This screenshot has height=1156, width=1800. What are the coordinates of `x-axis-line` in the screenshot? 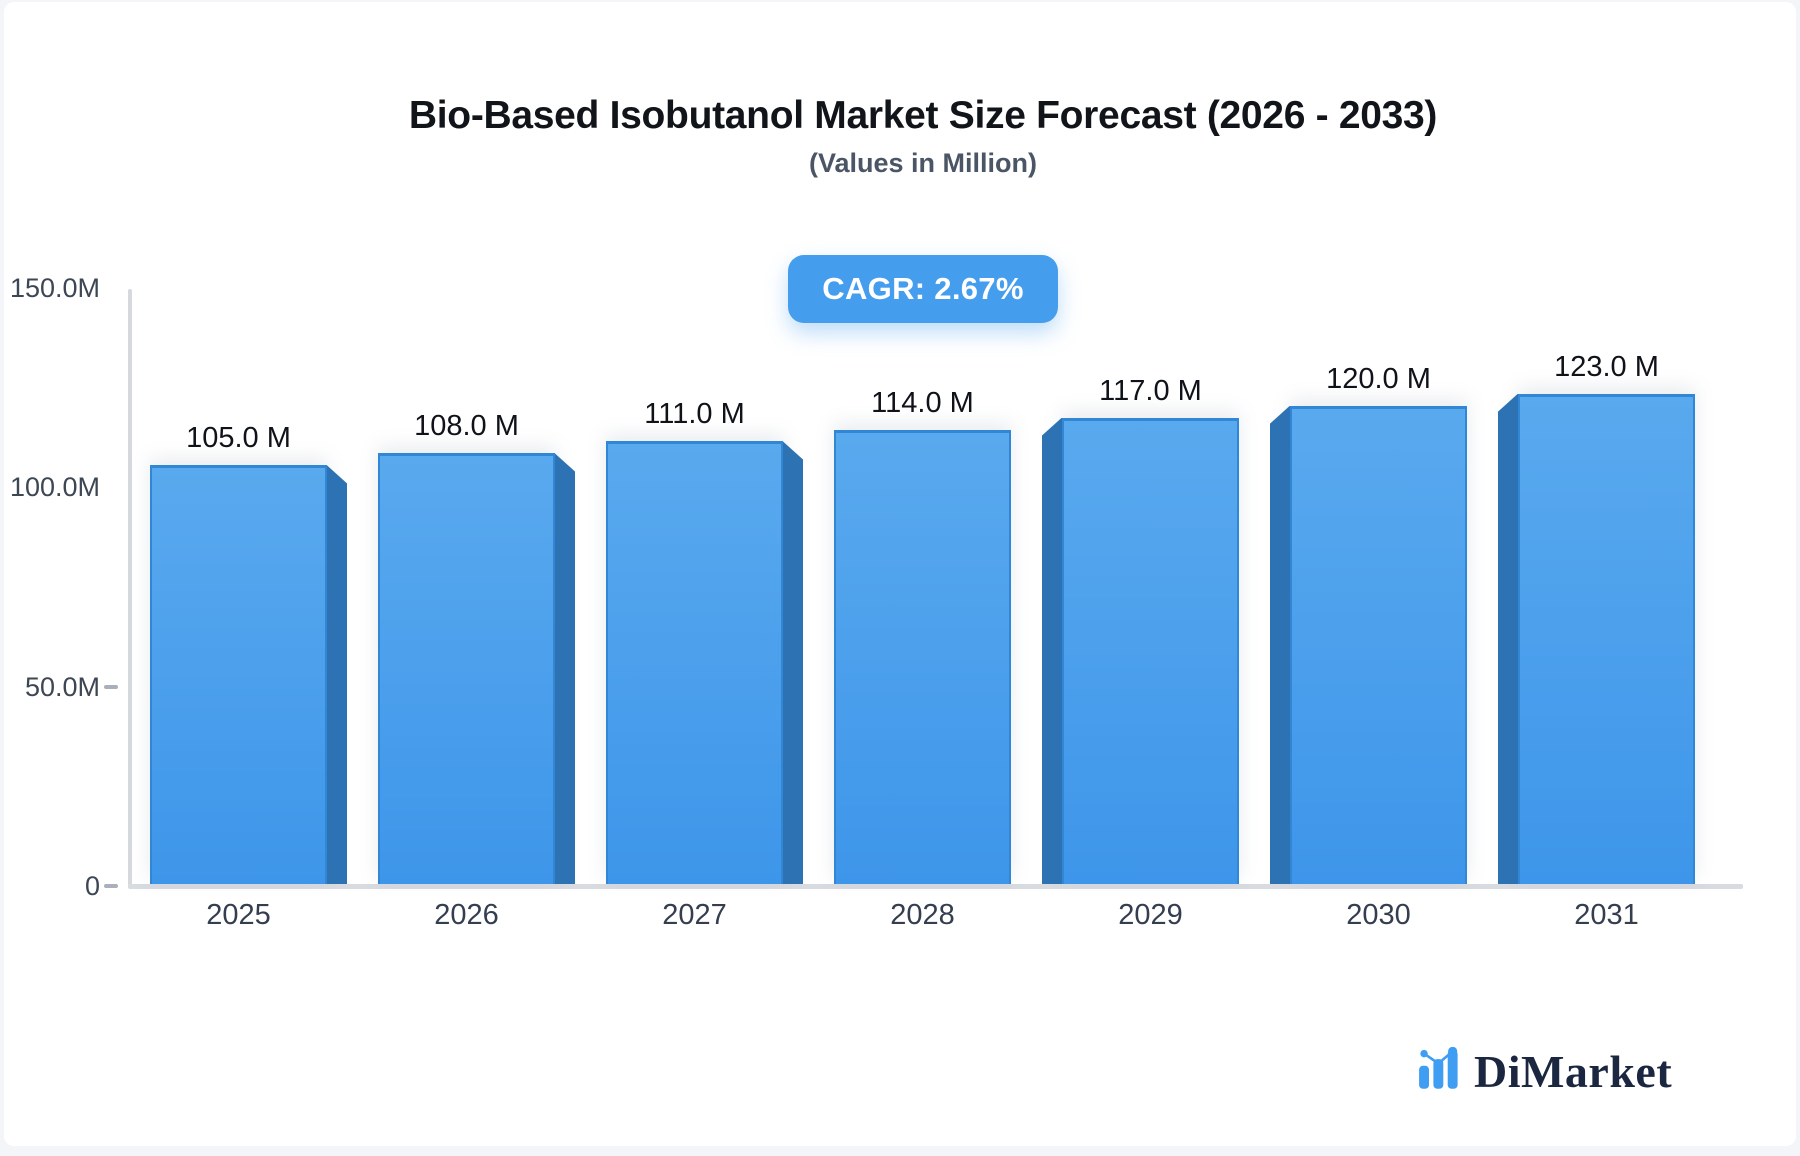 It's located at (935, 886).